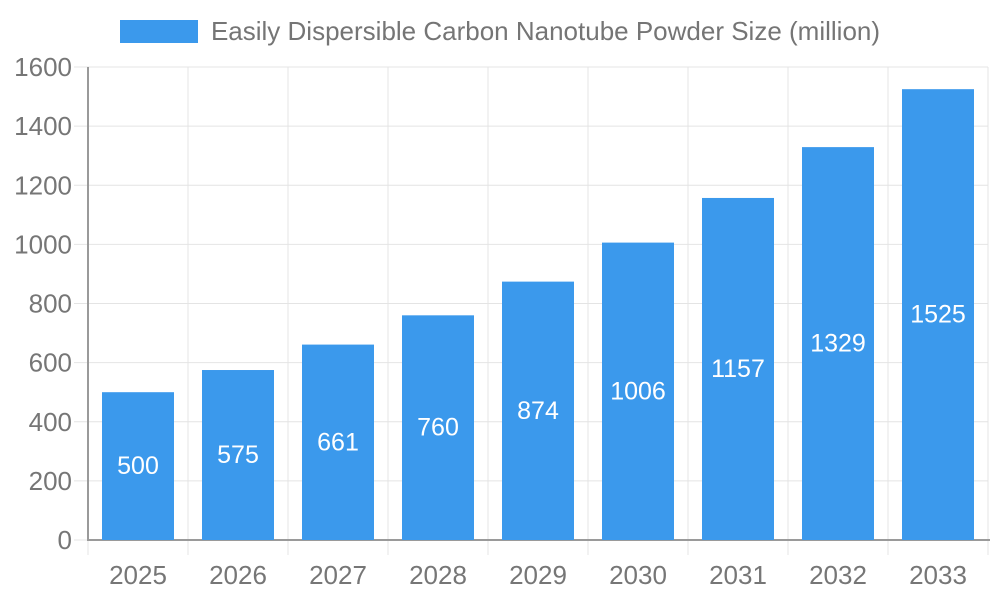 This screenshot has width=1000, height=600. I want to click on x-axis-label: 2030, so click(638, 575).